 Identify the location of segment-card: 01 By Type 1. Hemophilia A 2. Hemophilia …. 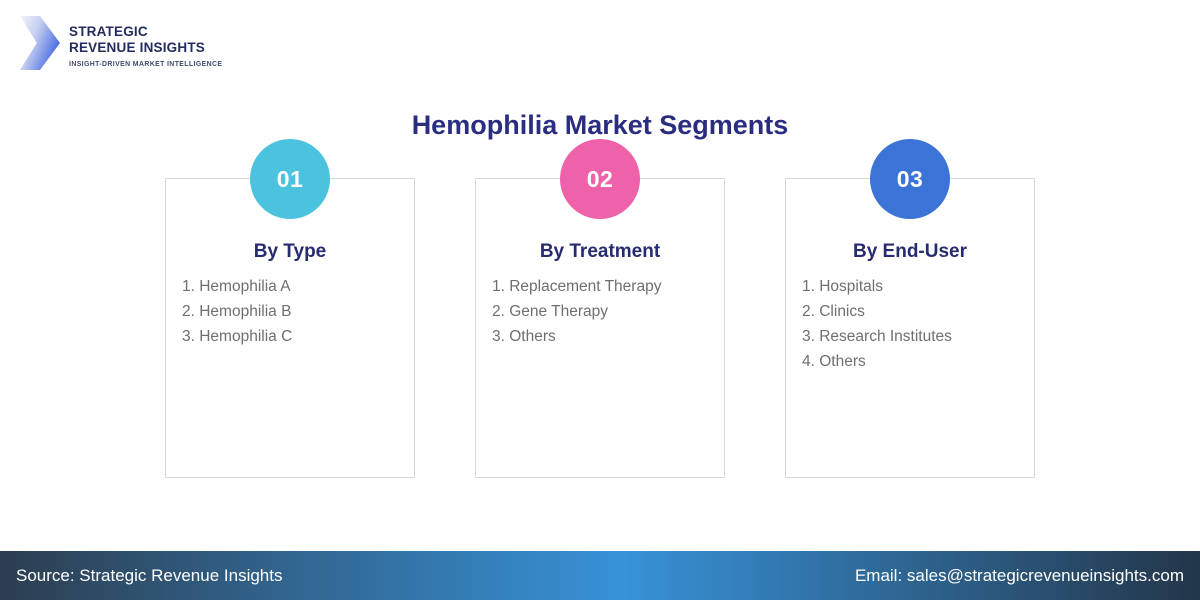
(290, 308).